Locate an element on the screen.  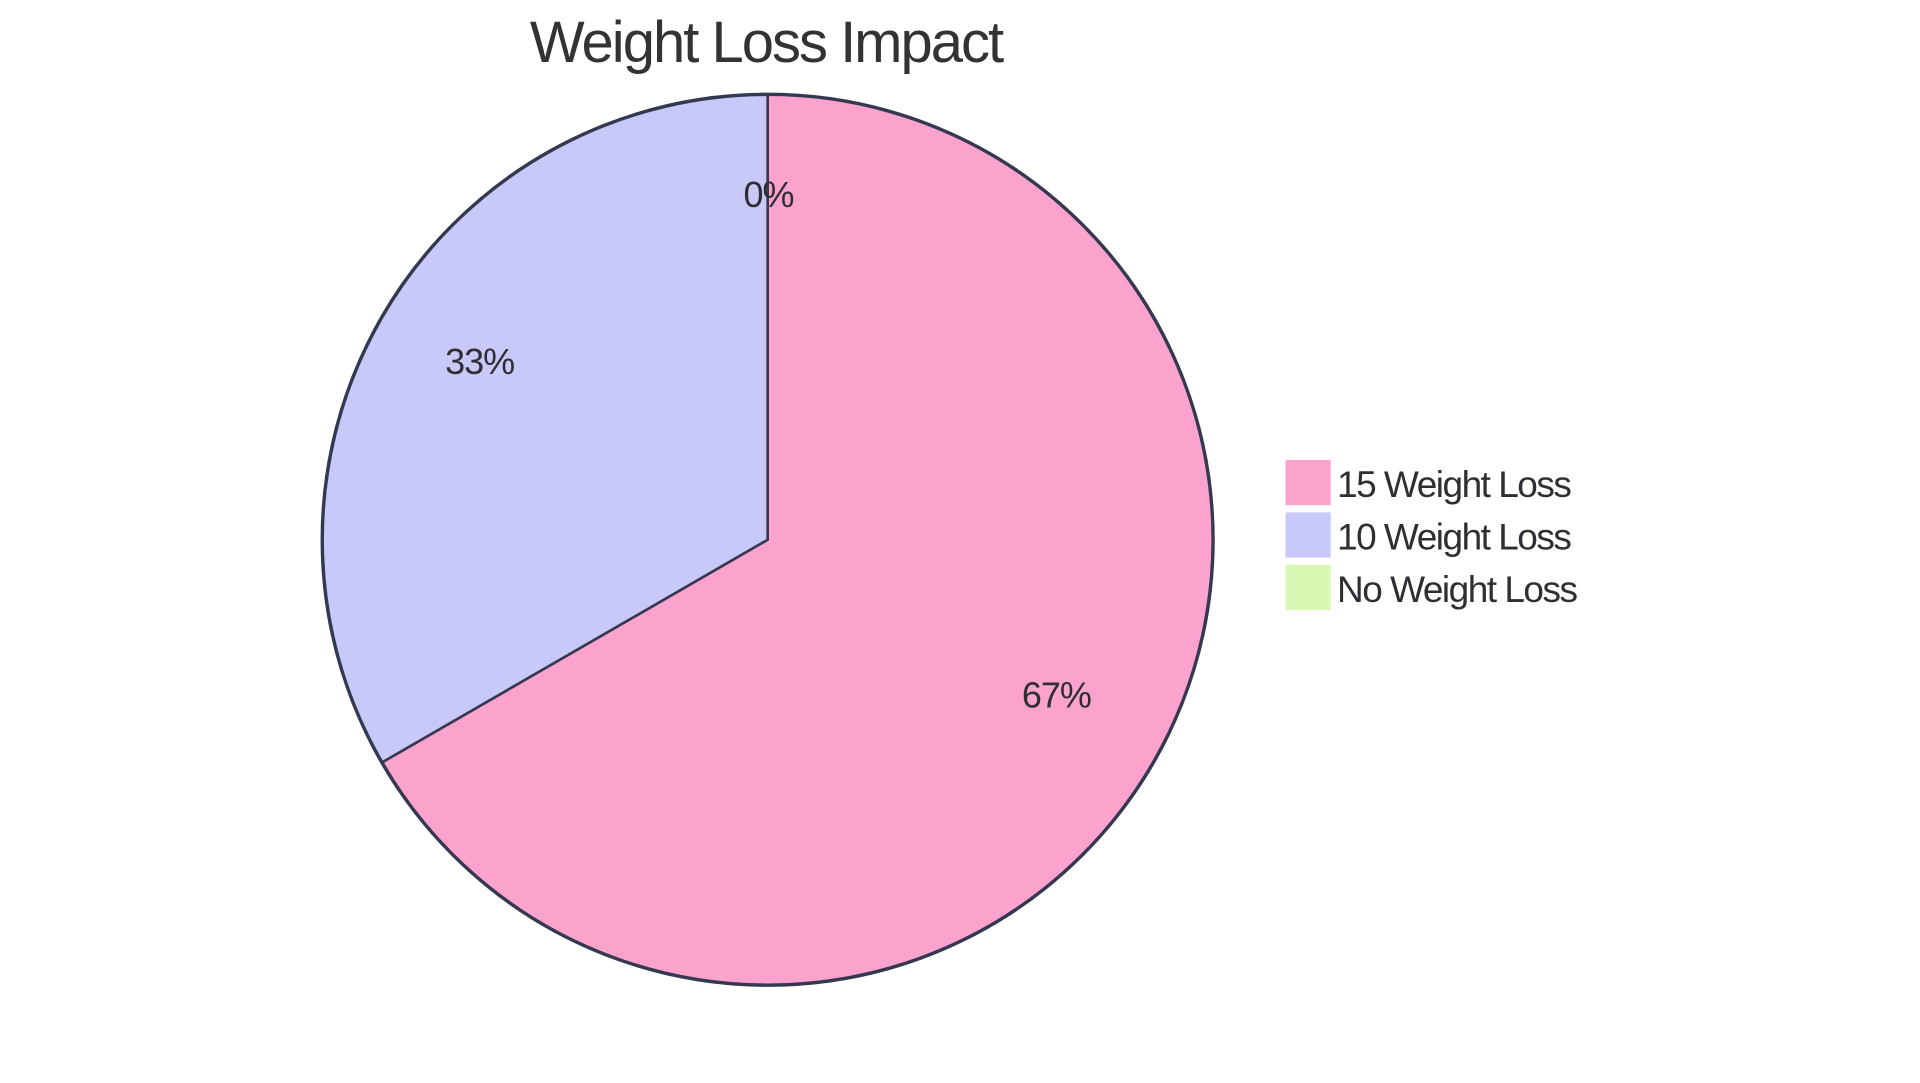
svg-text: 10 Weight Loss is located at coordinates (1454, 536).